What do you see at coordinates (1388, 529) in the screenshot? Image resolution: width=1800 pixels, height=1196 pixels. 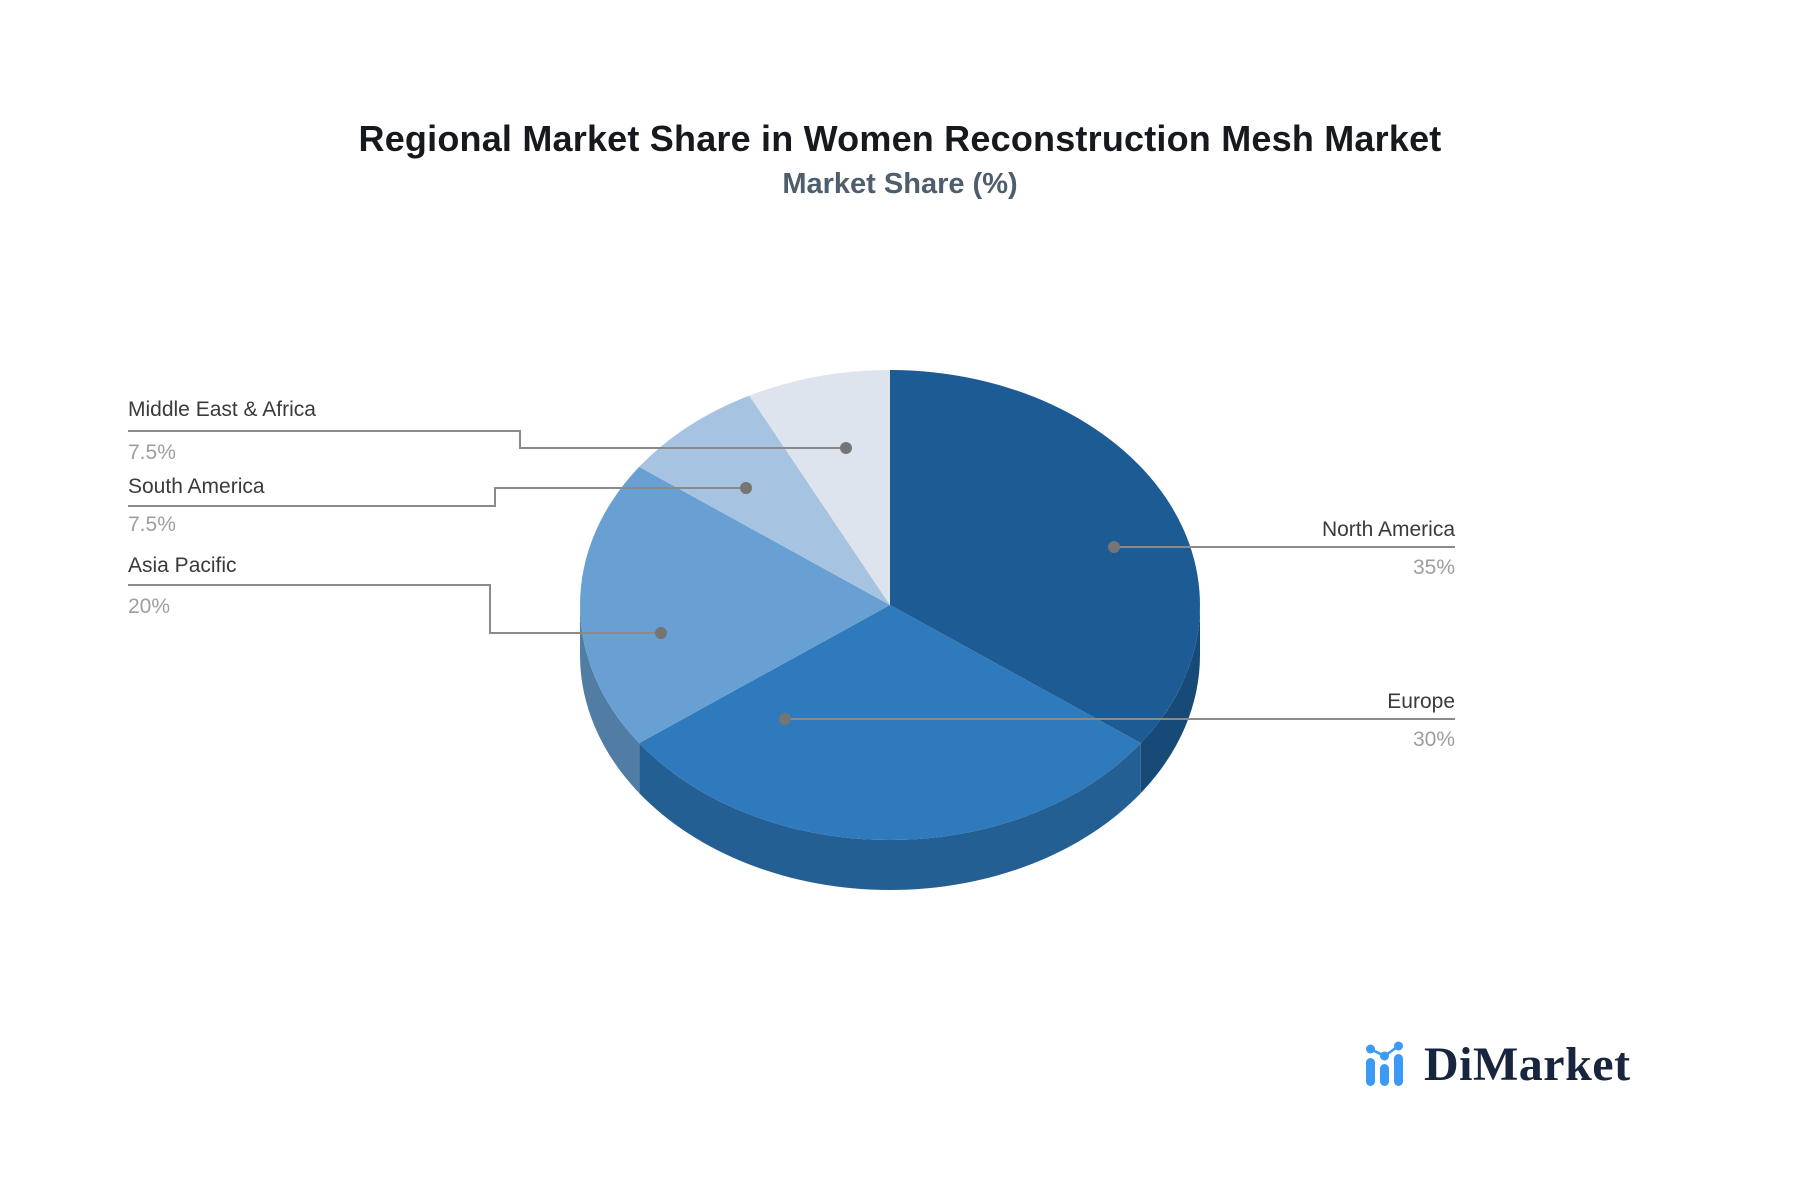 I see `slice-label-north-america: North America` at bounding box center [1388, 529].